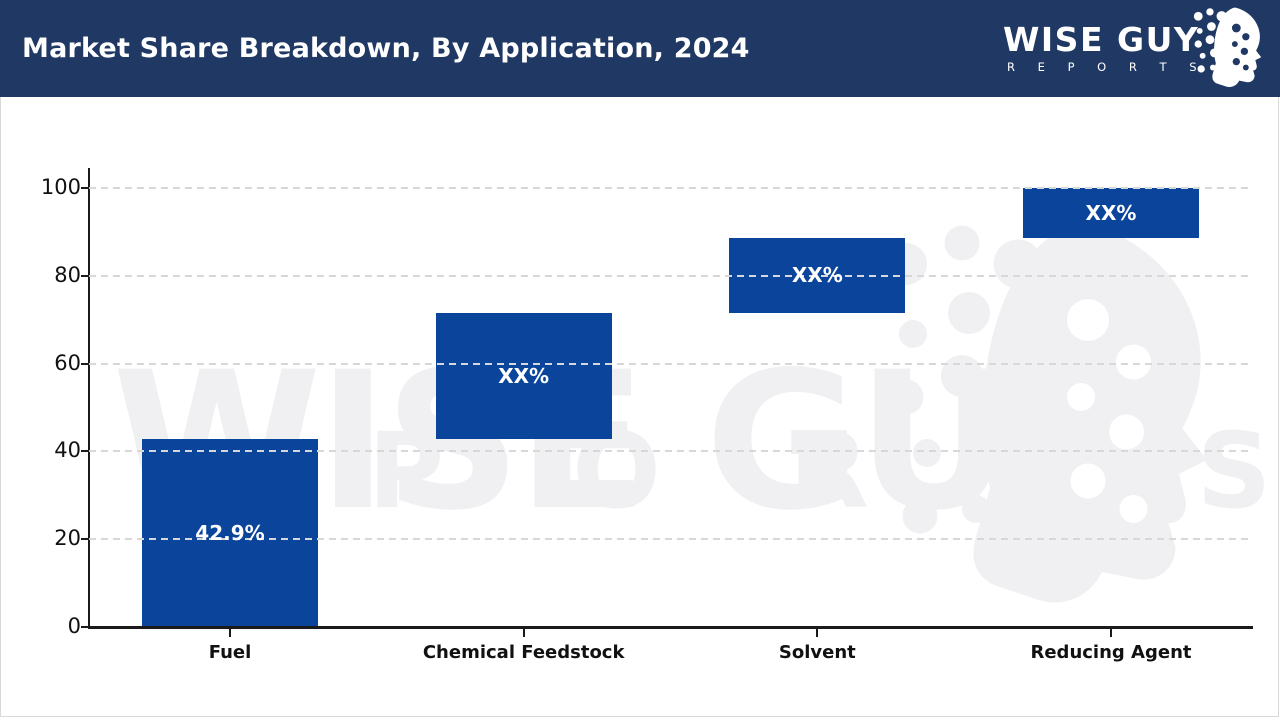 The width and height of the screenshot is (1280, 720). Describe the element at coordinates (60, 187) in the screenshot. I see `y-tick-label: 100` at that location.